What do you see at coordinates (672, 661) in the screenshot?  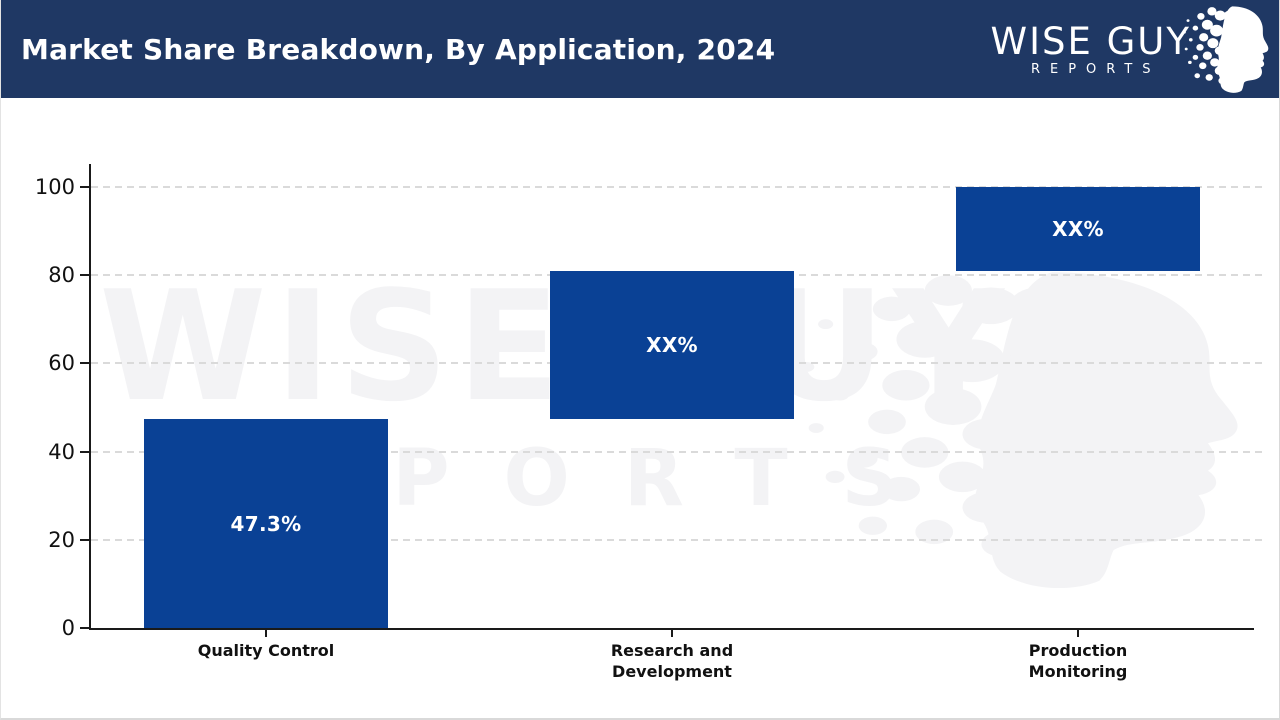 I see `category-label: Research and Development` at bounding box center [672, 661].